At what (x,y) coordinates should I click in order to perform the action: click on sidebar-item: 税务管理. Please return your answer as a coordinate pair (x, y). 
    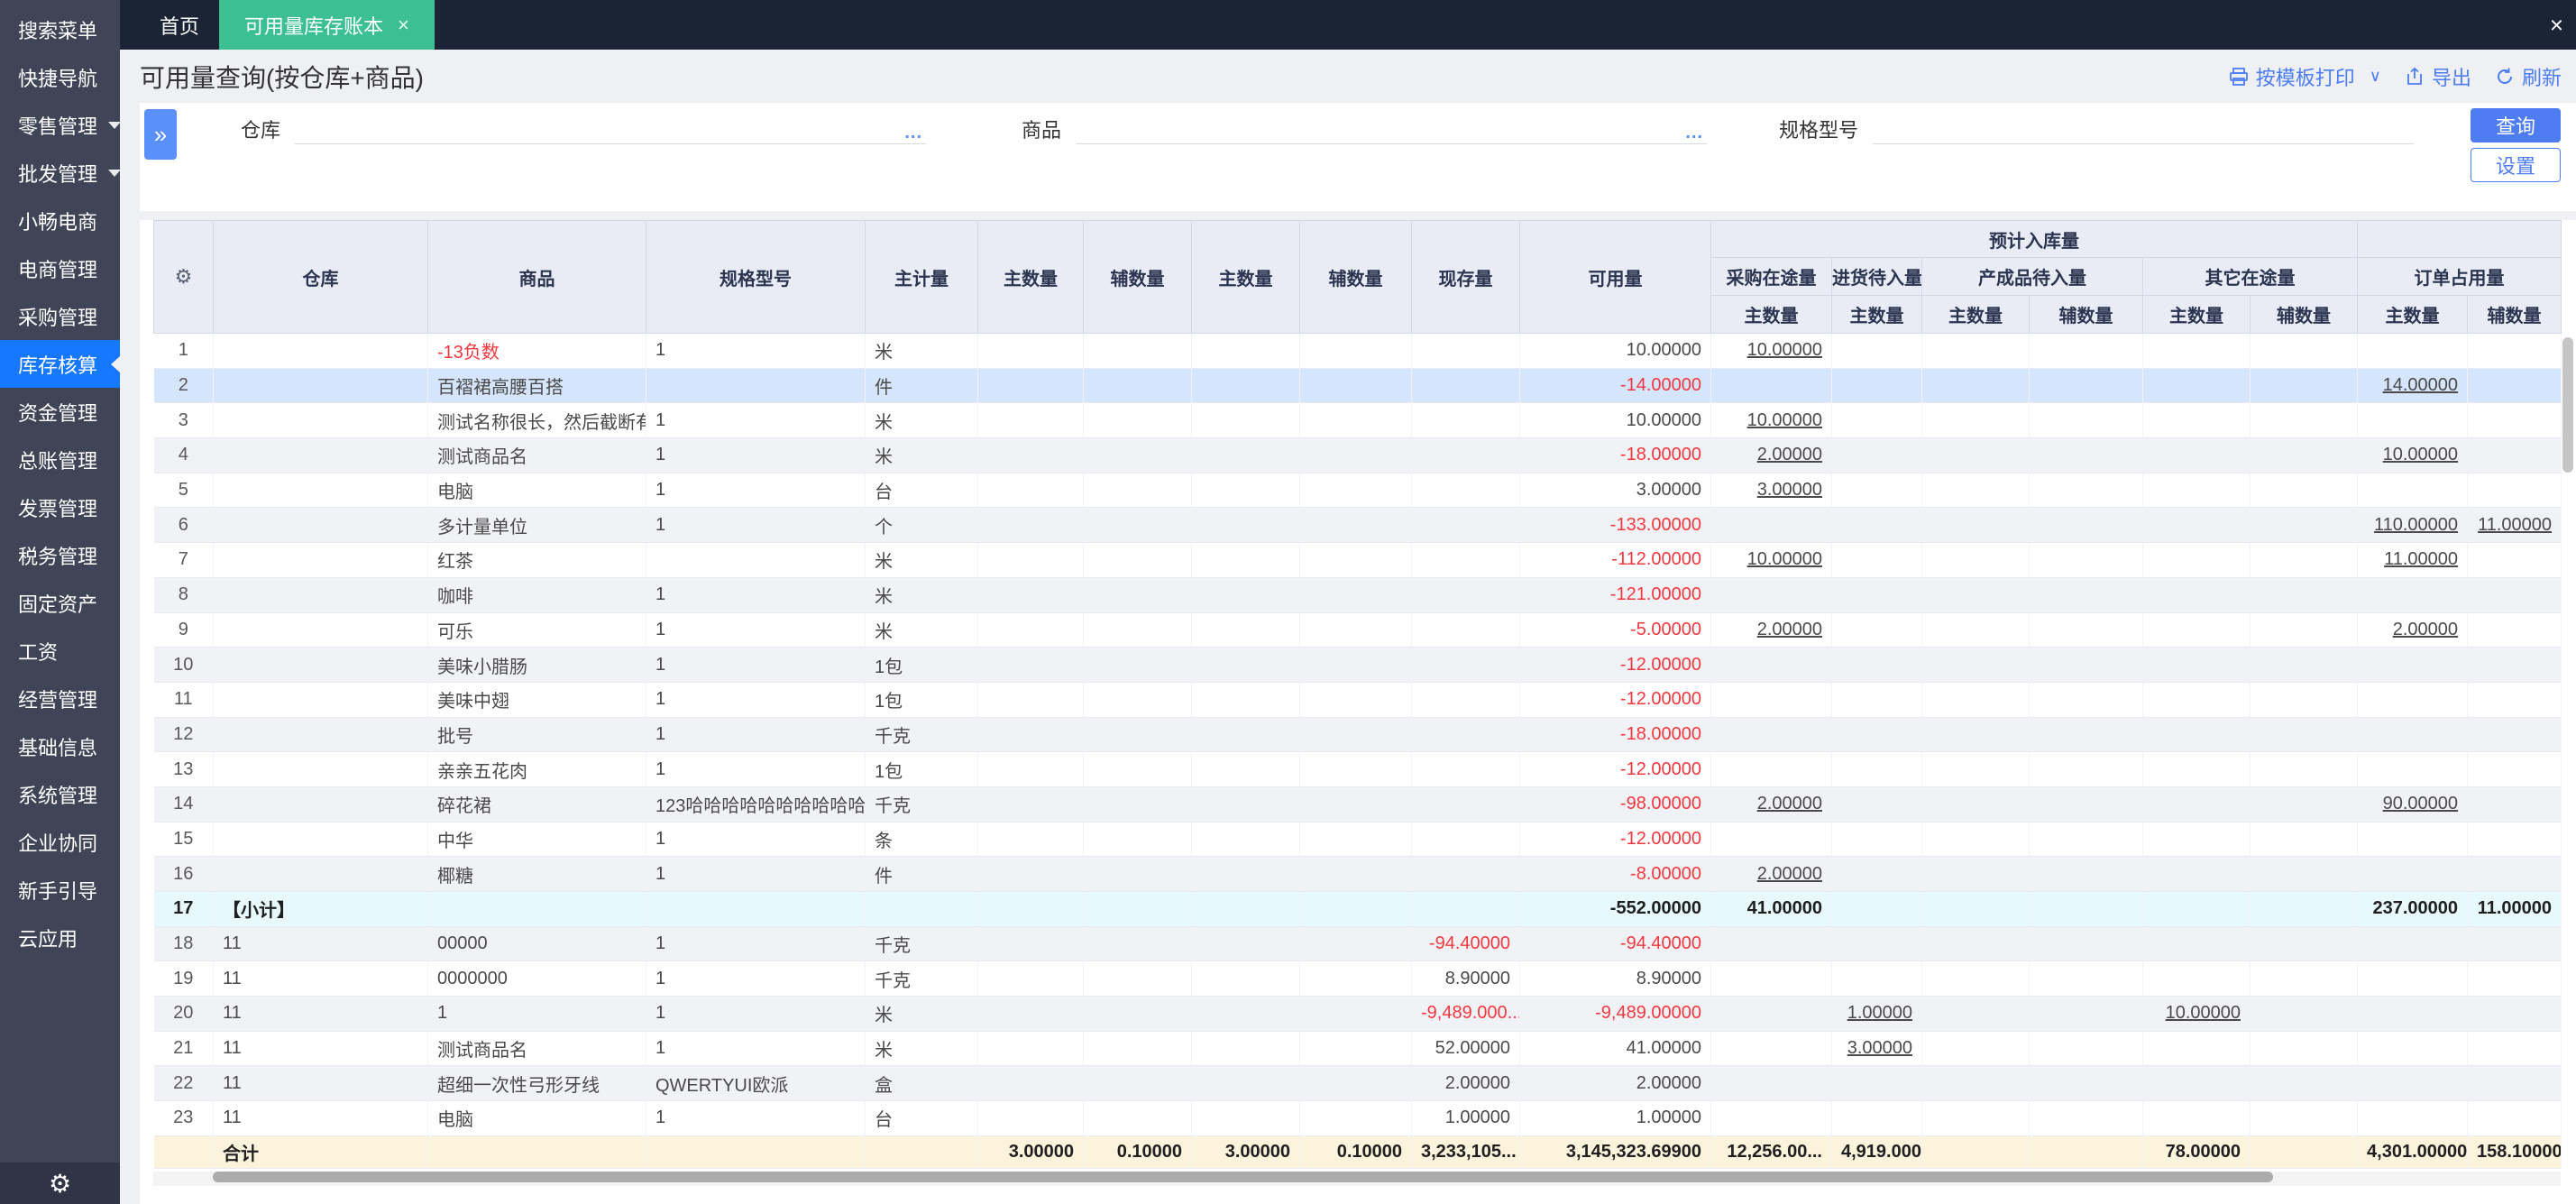
    Looking at the image, I should click on (60, 555).